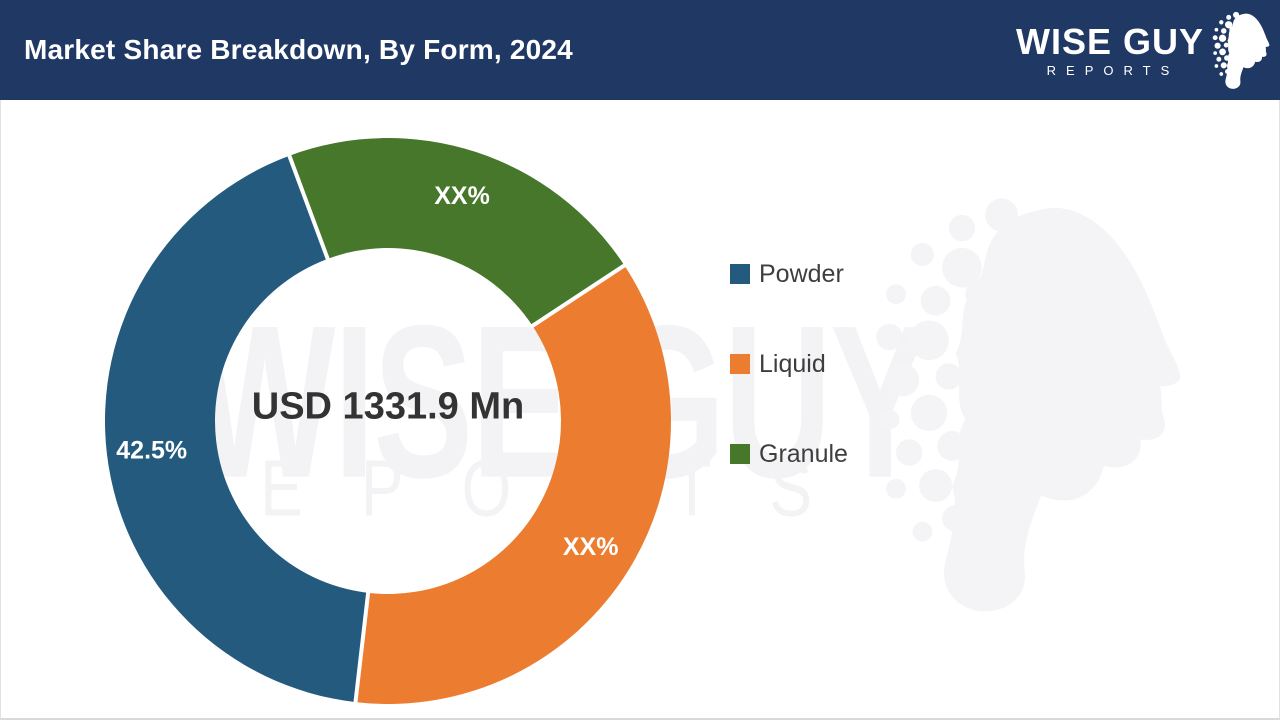 The width and height of the screenshot is (1280, 720). What do you see at coordinates (298, 49) in the screenshot?
I see `page-title: Market Share Breakdown, By Form, 2024` at bounding box center [298, 49].